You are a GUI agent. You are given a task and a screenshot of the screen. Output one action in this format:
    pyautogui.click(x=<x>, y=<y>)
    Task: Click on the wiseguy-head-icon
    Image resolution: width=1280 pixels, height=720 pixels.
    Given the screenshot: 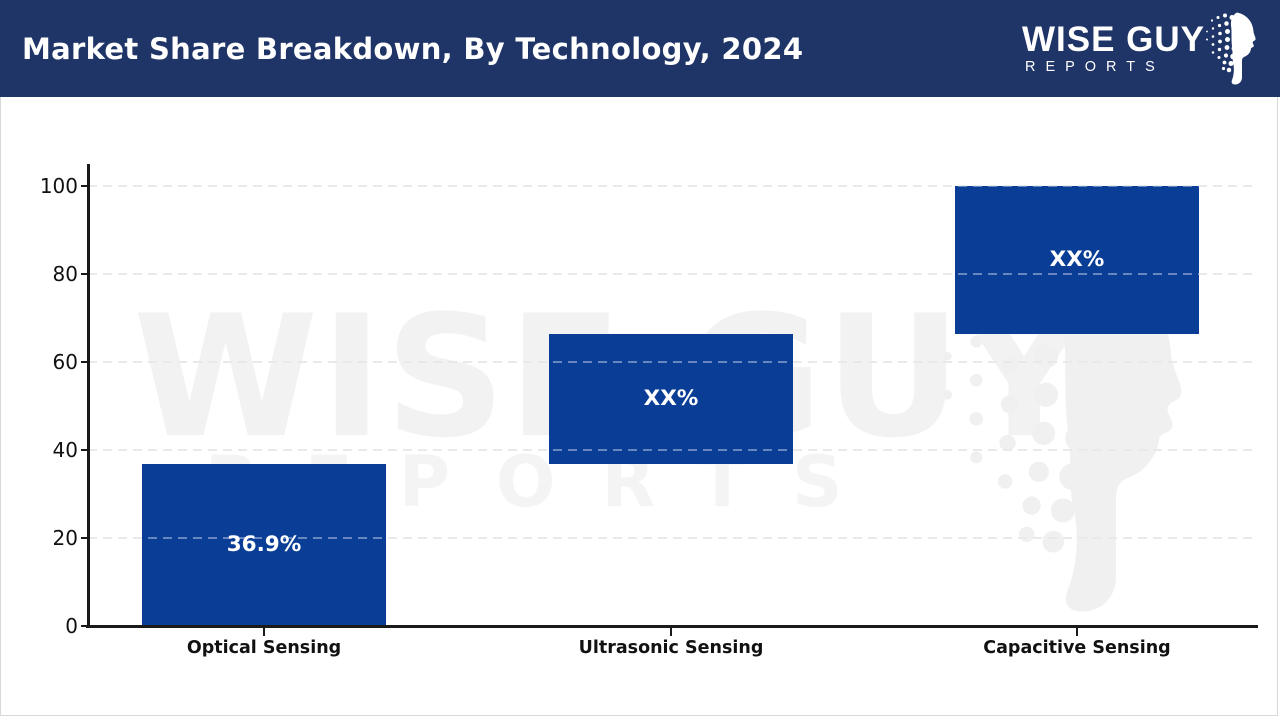 What is the action you would take?
    pyautogui.click(x=1230, y=49)
    